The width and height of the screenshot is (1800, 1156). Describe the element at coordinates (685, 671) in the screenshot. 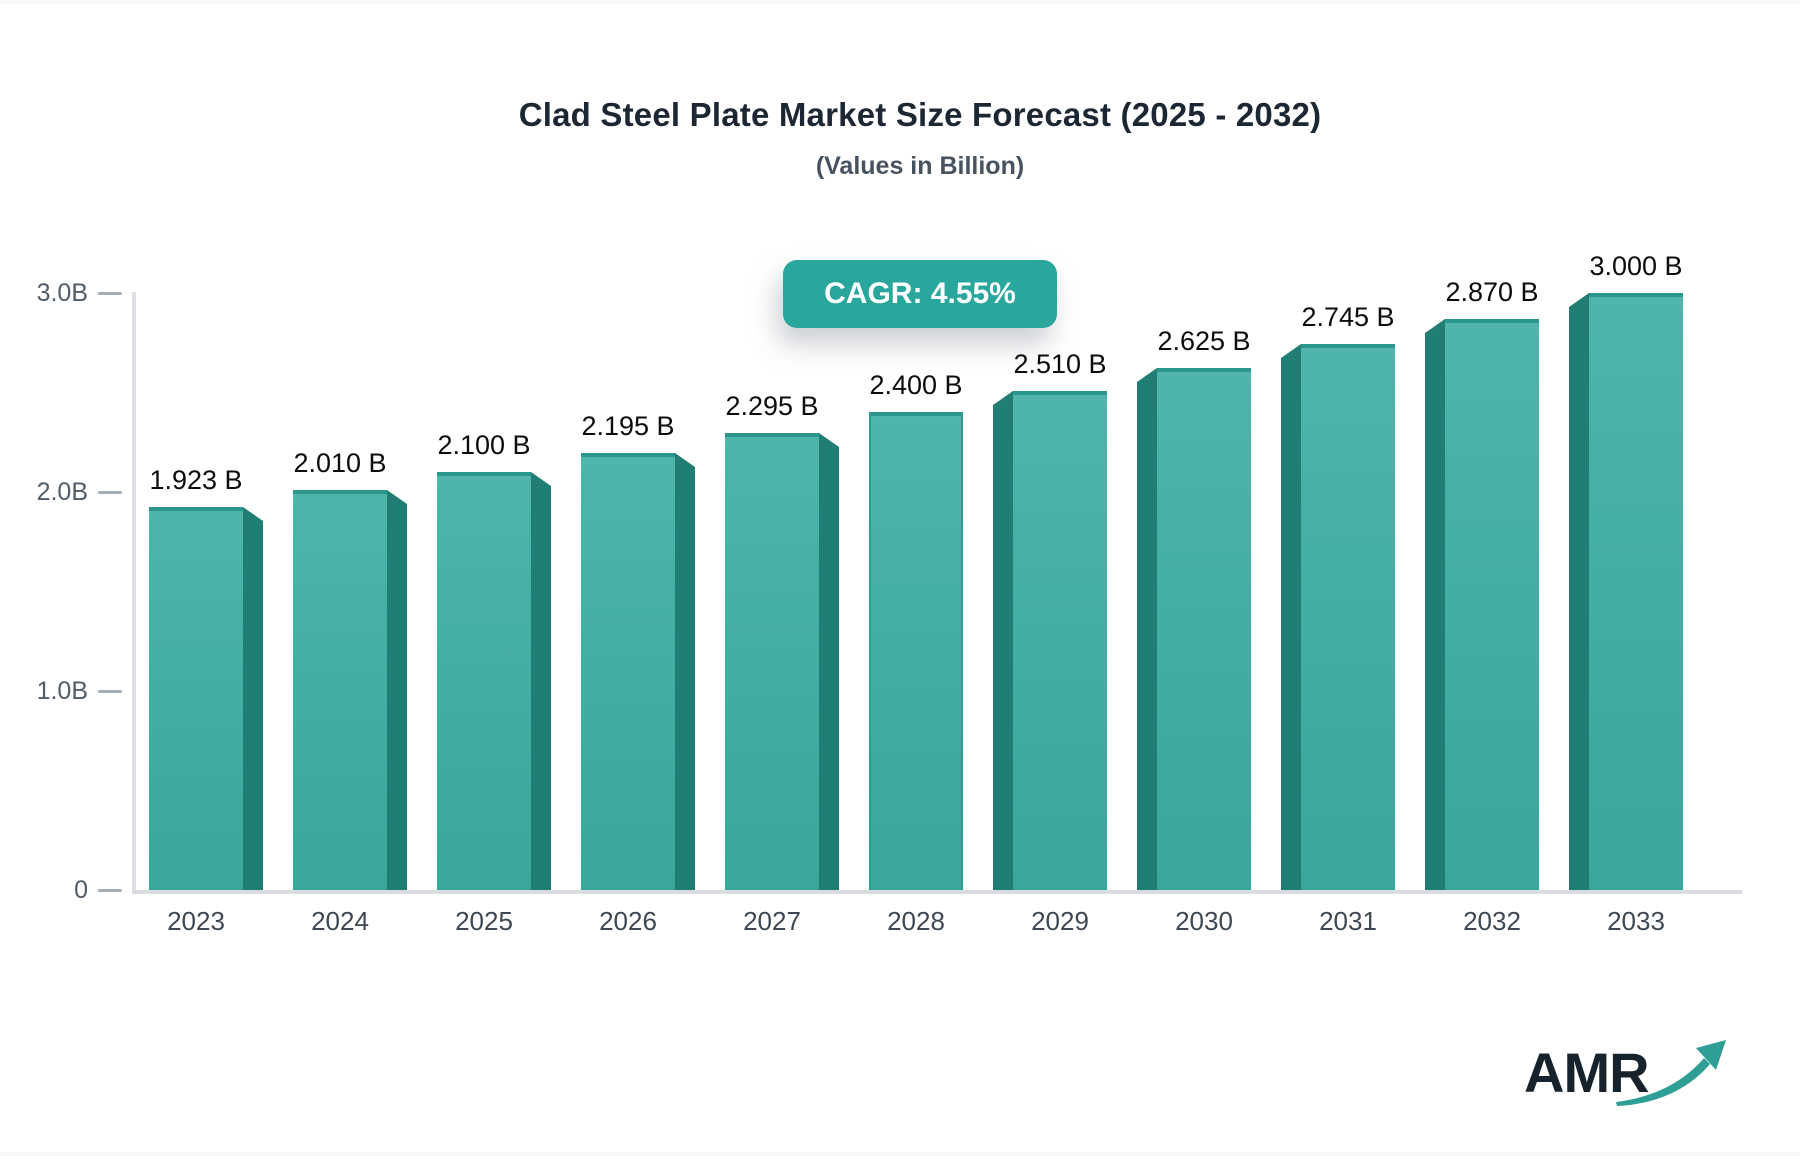

I see `bar-side-2026` at that location.